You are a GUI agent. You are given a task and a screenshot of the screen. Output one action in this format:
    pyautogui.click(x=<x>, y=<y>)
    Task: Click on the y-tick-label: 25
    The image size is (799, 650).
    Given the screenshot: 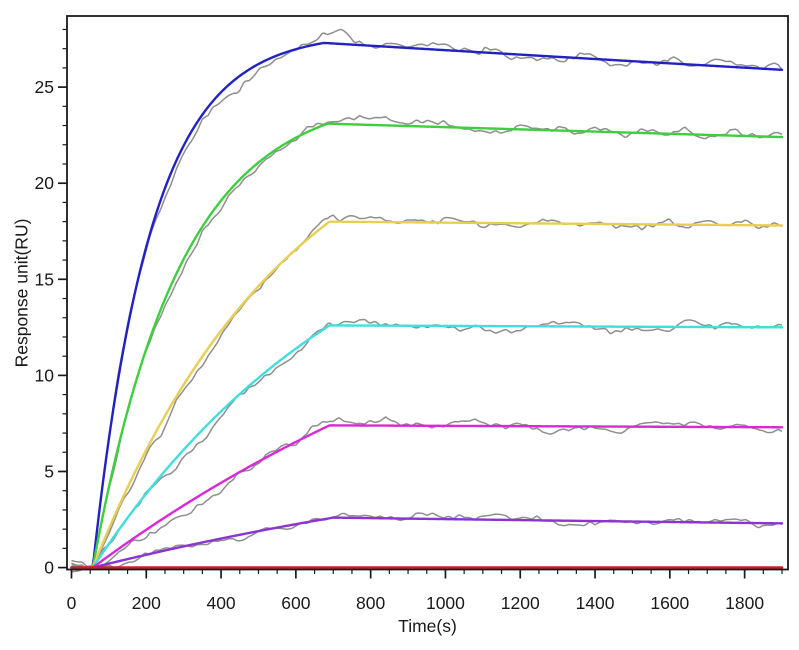 What is the action you would take?
    pyautogui.click(x=44, y=87)
    